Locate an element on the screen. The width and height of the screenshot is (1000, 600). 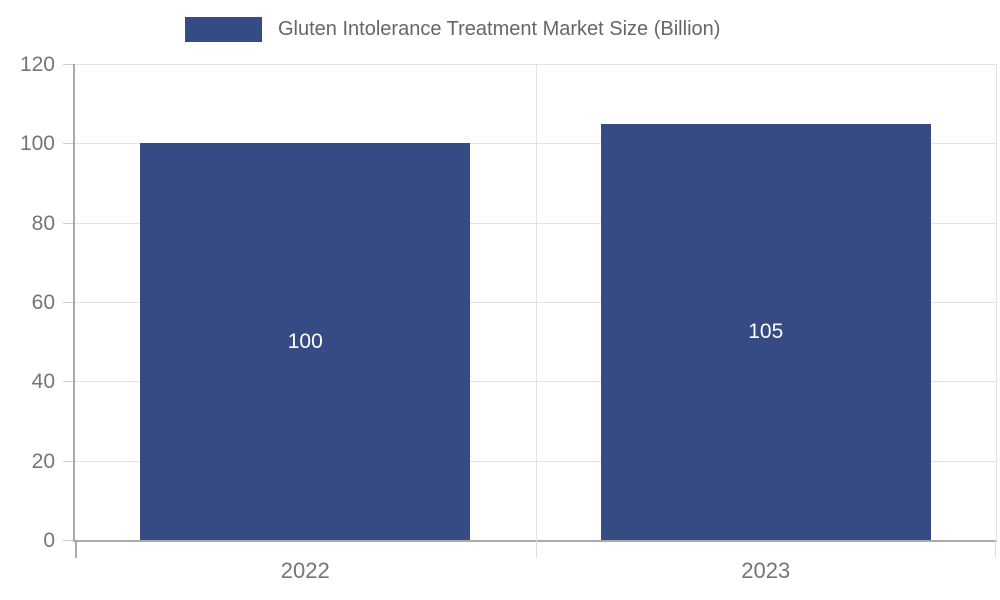
y-tick-label: 80 is located at coordinates (43, 223).